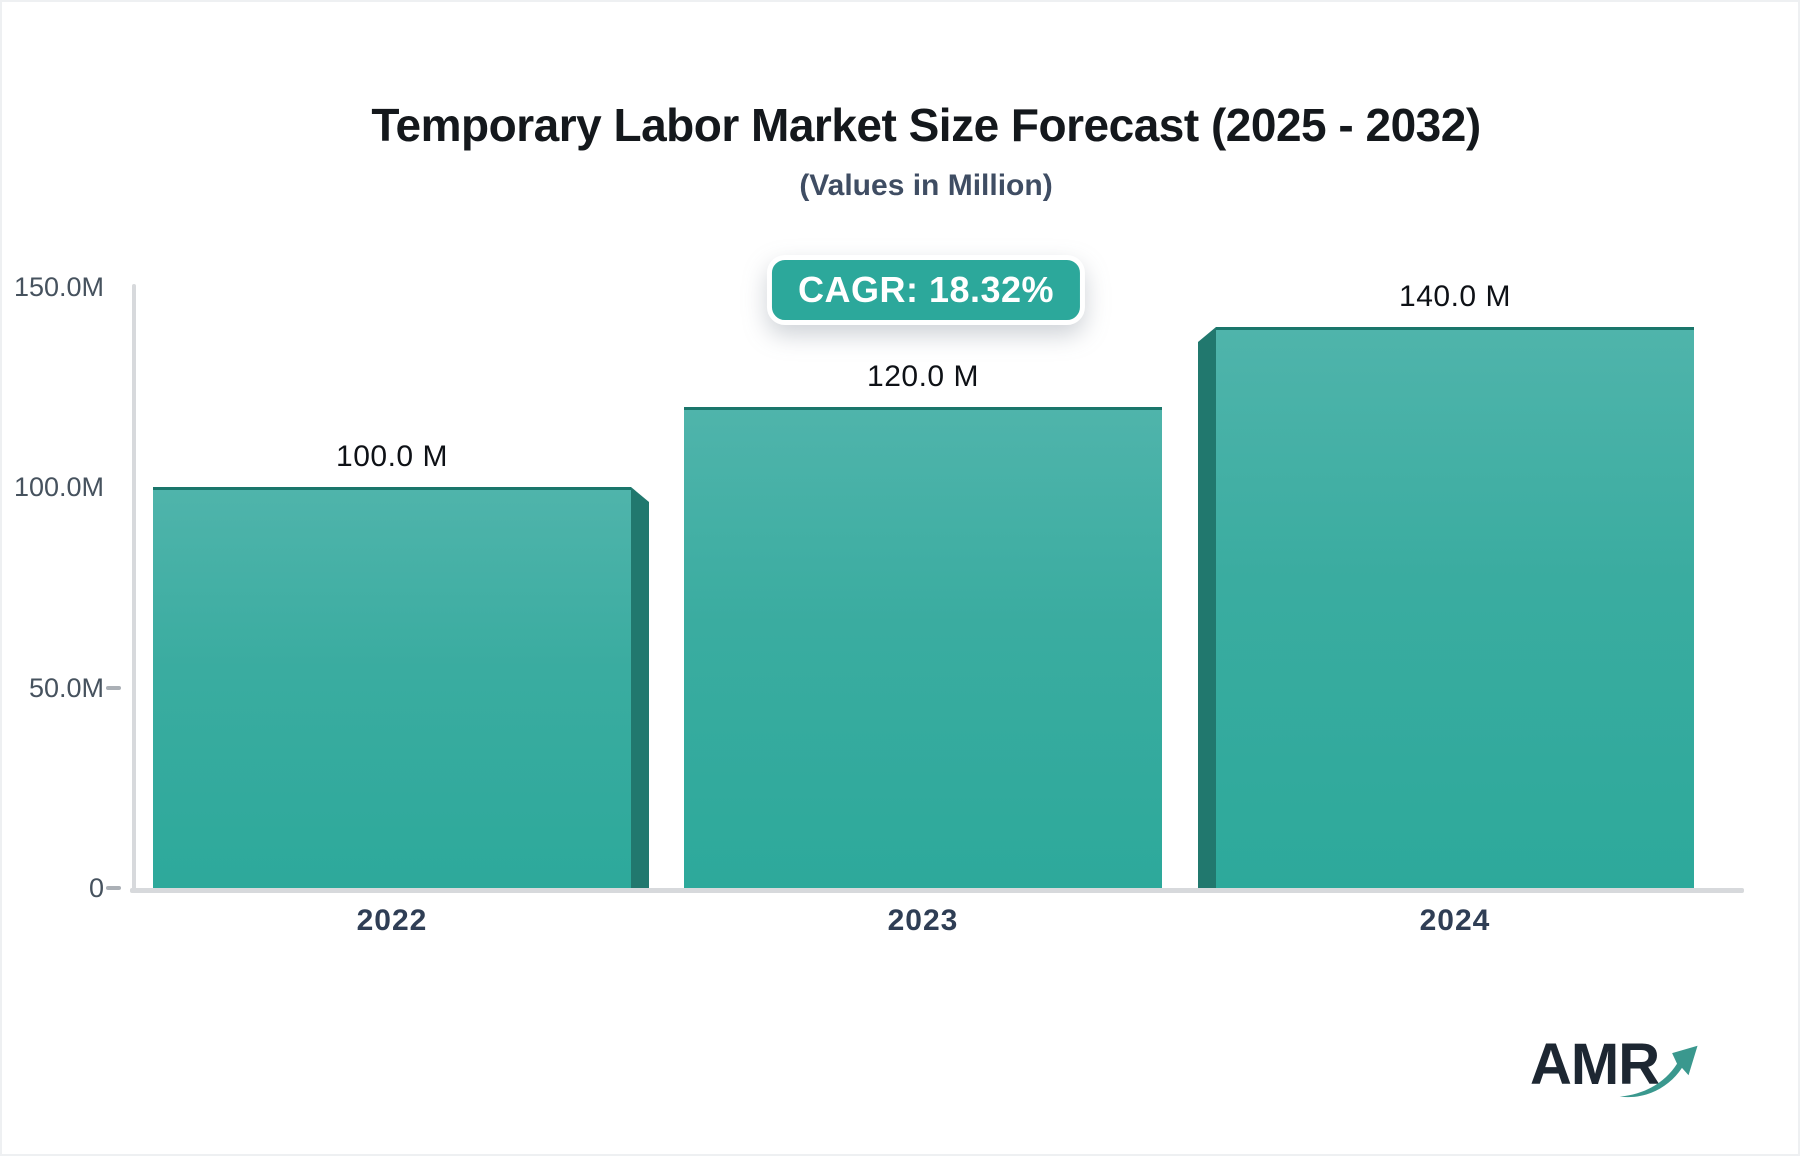  I want to click on cagr-badge: CAGR: 18.32%, so click(926, 290).